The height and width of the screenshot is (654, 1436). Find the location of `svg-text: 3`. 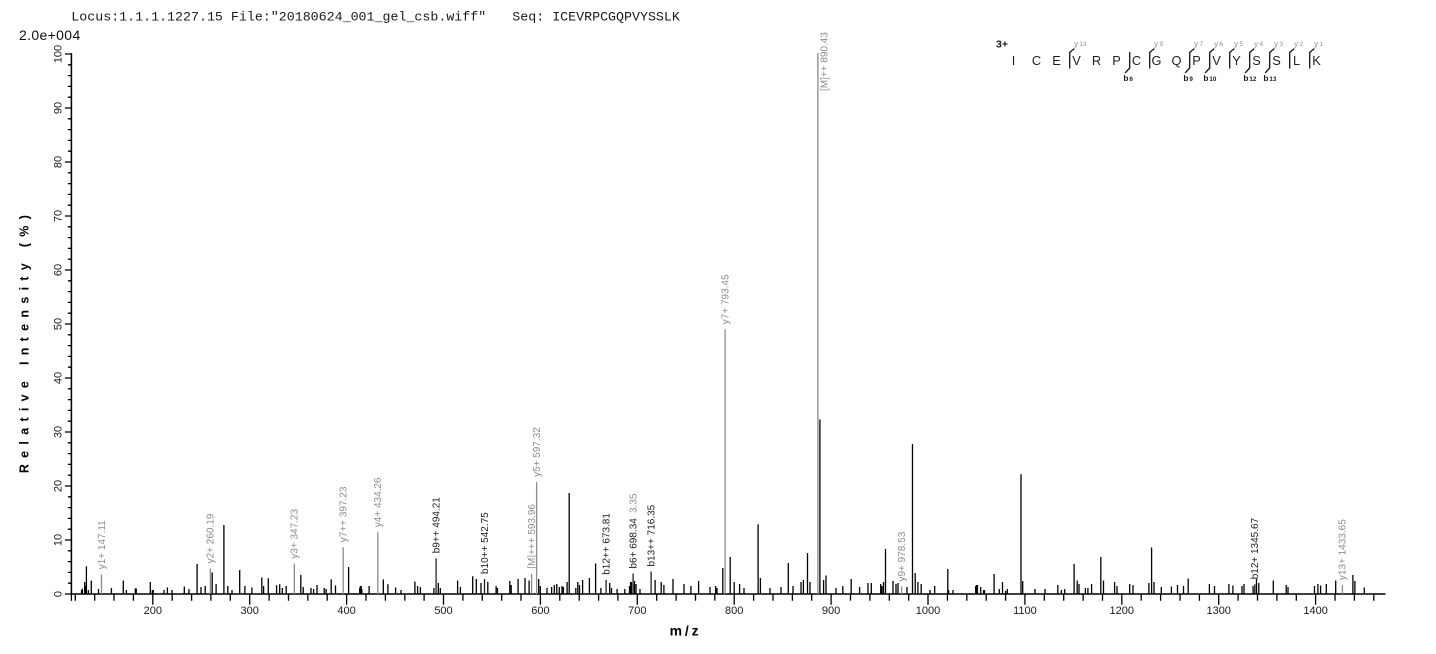

svg-text: 3 is located at coordinates (1282, 44).